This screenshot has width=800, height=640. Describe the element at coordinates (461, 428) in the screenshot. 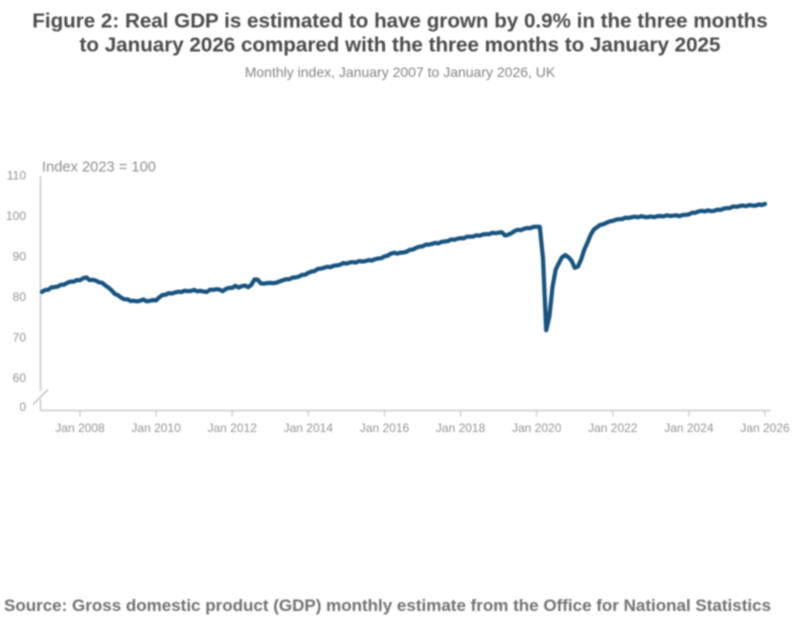

I see `svg-text: Jan 2018` at that location.